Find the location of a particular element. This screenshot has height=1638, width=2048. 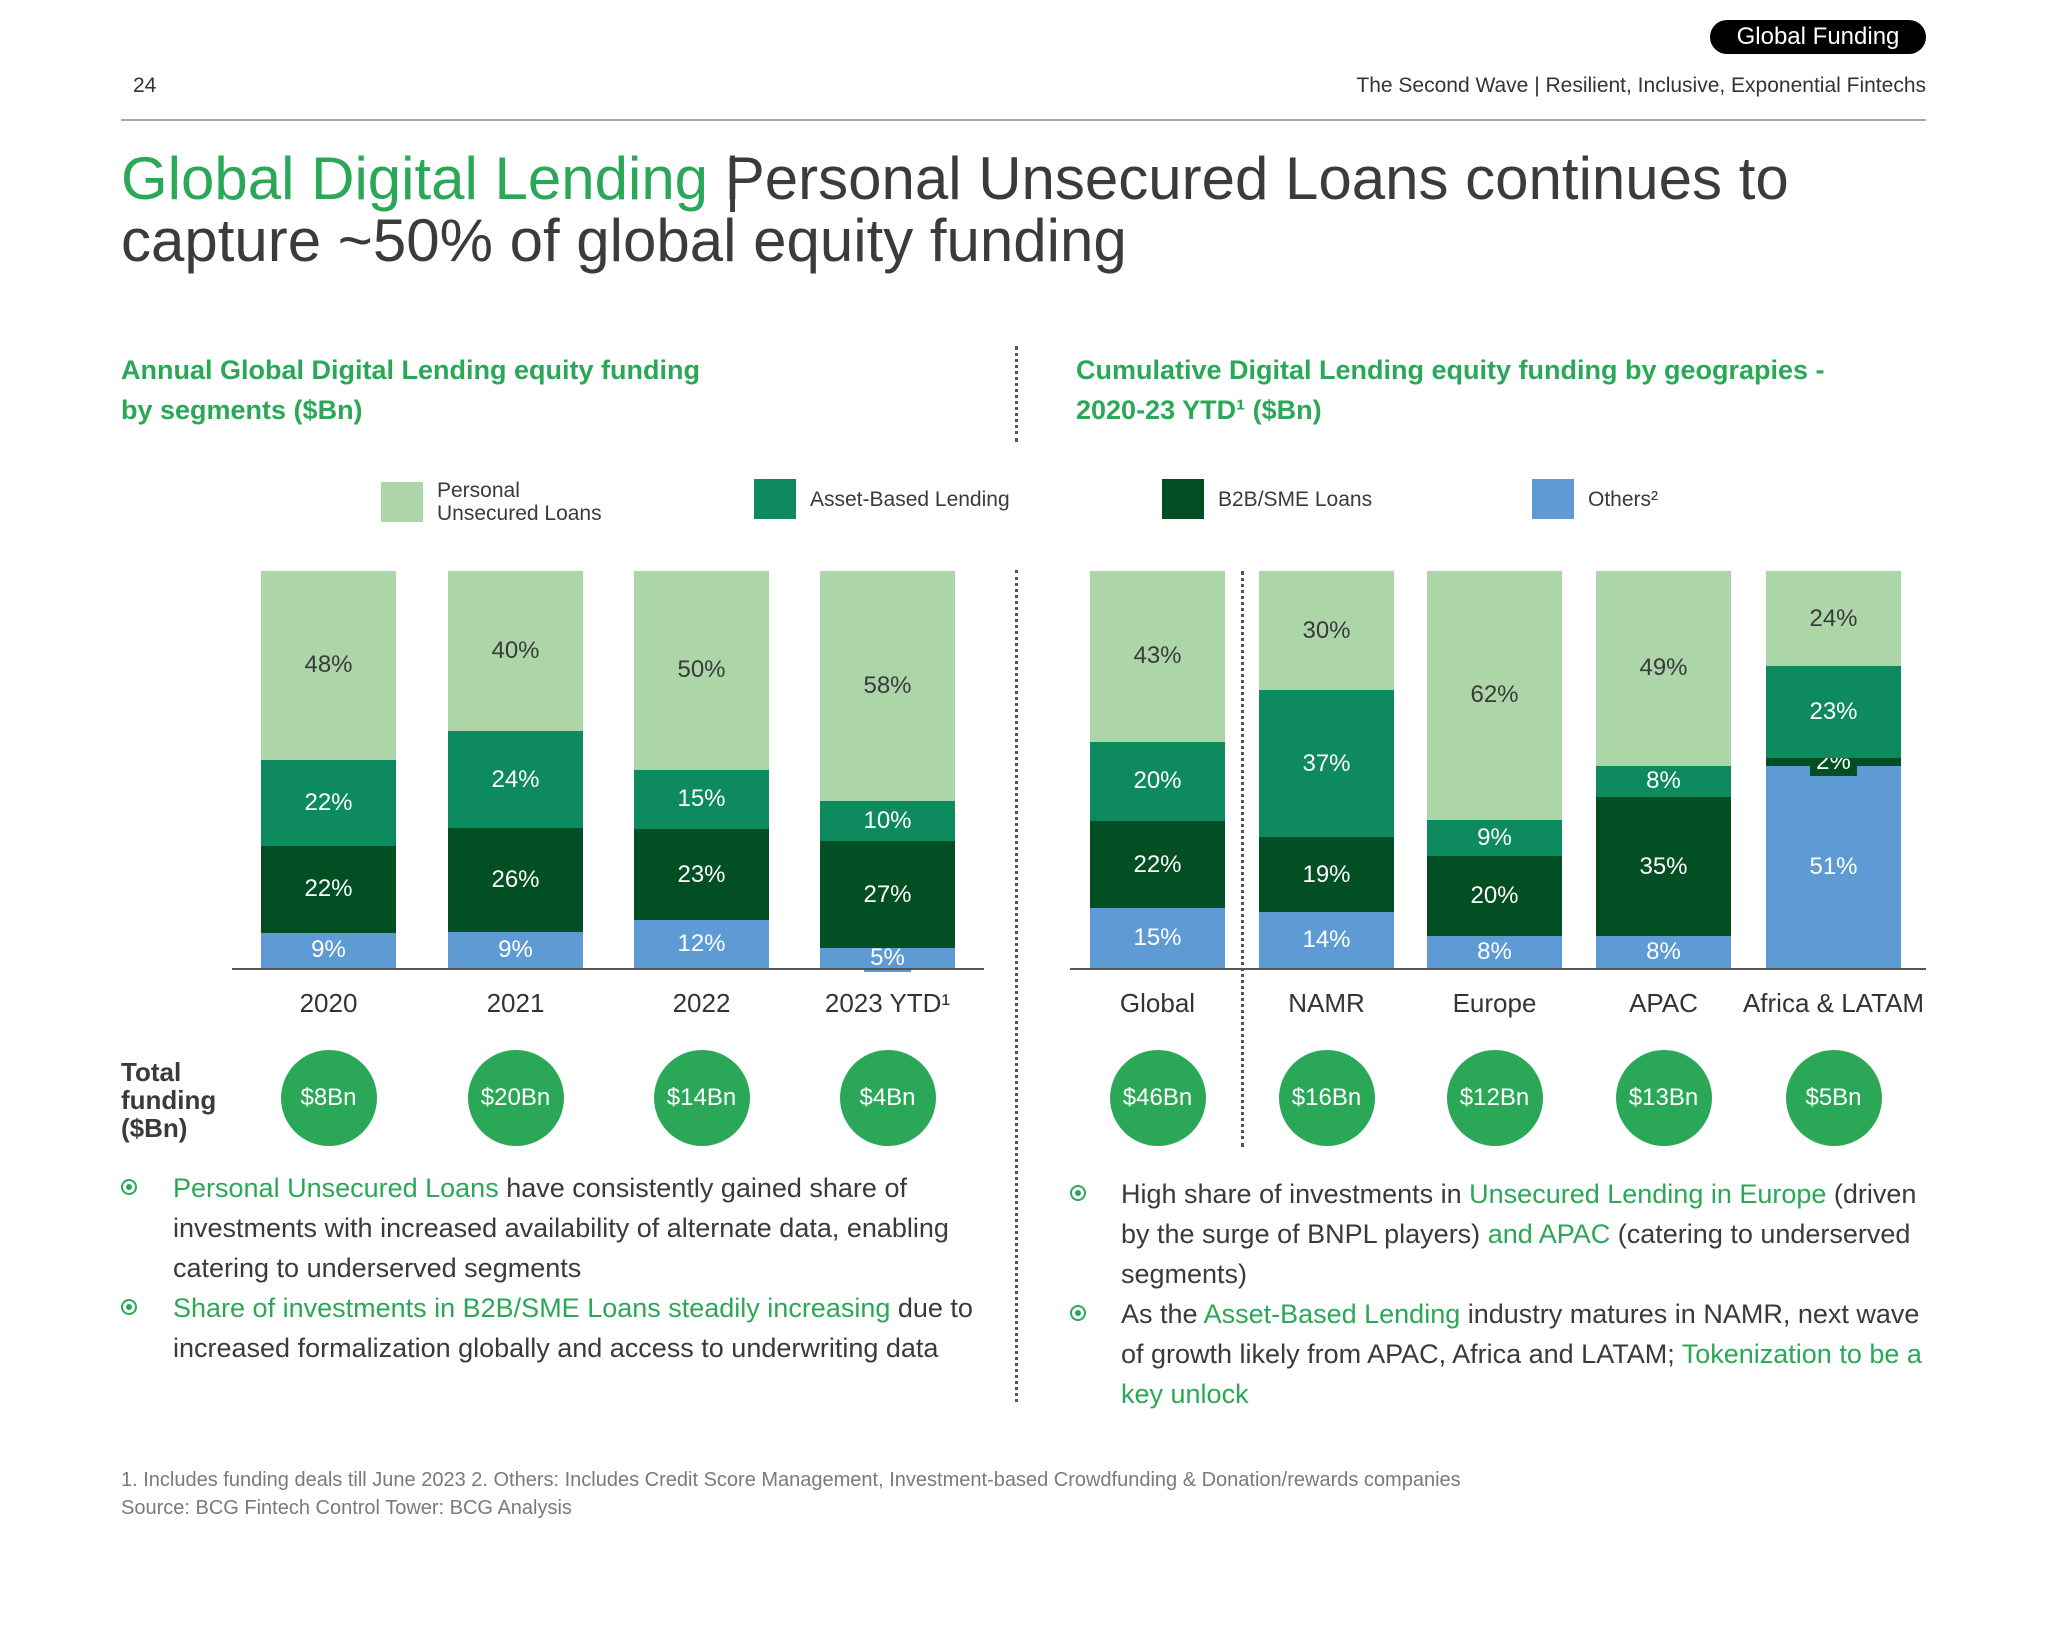

bar-segment-oth: 51% is located at coordinates (1833, 866).